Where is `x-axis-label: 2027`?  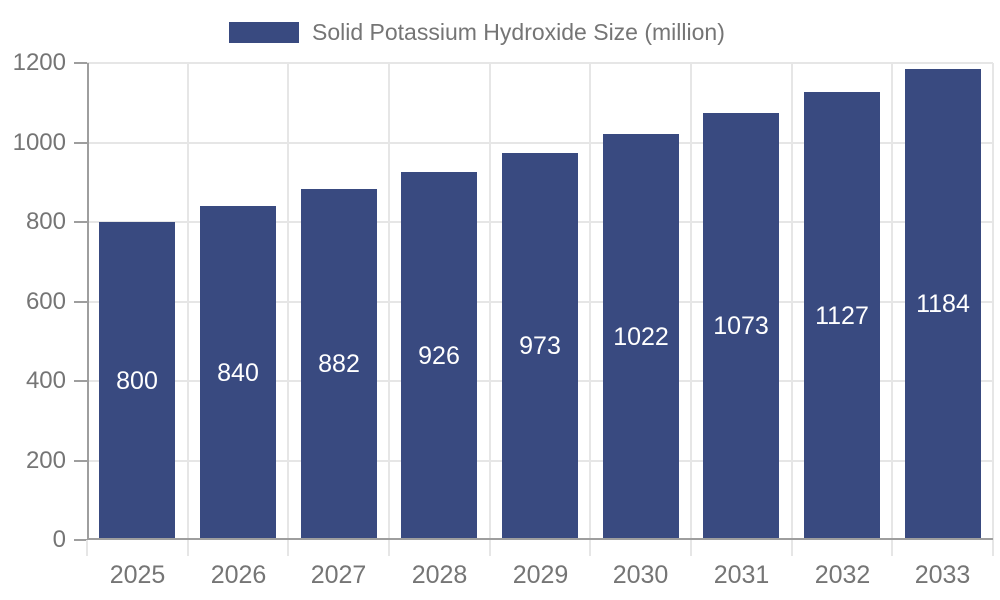
x-axis-label: 2027 is located at coordinates (338, 575).